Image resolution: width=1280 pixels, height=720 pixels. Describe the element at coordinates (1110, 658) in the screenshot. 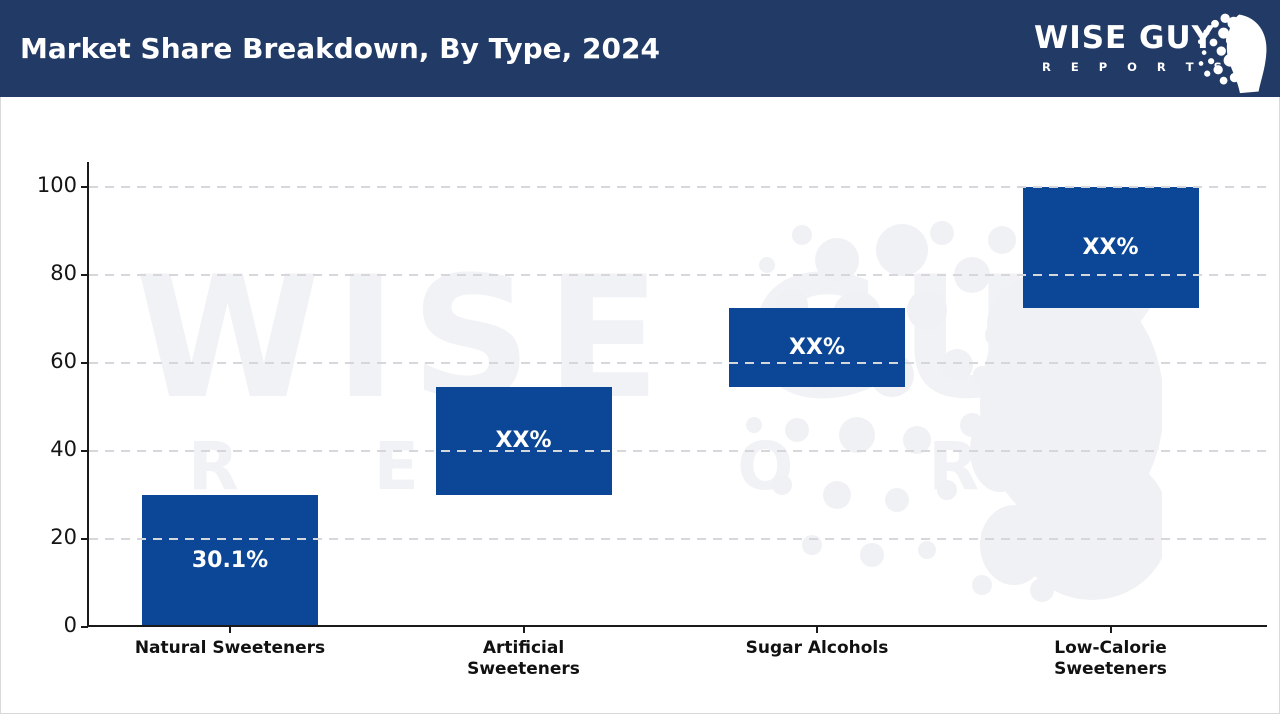

I see `category-label-4: Low-Calorie Sweeteners` at that location.